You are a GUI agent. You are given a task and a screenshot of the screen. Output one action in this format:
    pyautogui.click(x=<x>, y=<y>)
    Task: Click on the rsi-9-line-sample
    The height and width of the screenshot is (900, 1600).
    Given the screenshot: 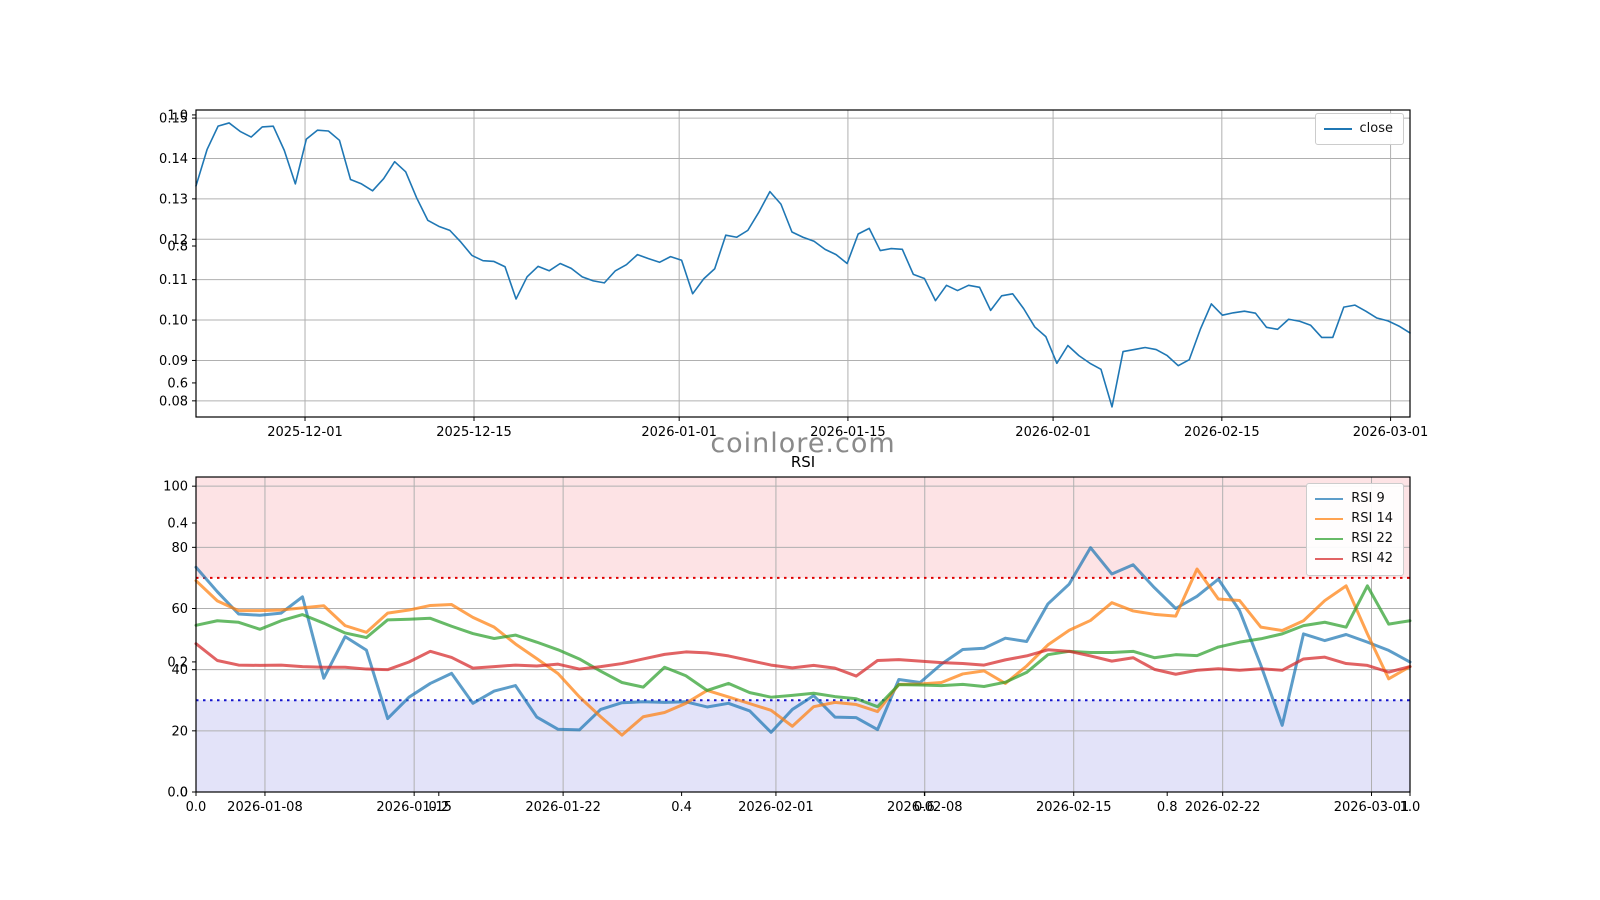 What is the action you would take?
    pyautogui.click(x=1329, y=499)
    